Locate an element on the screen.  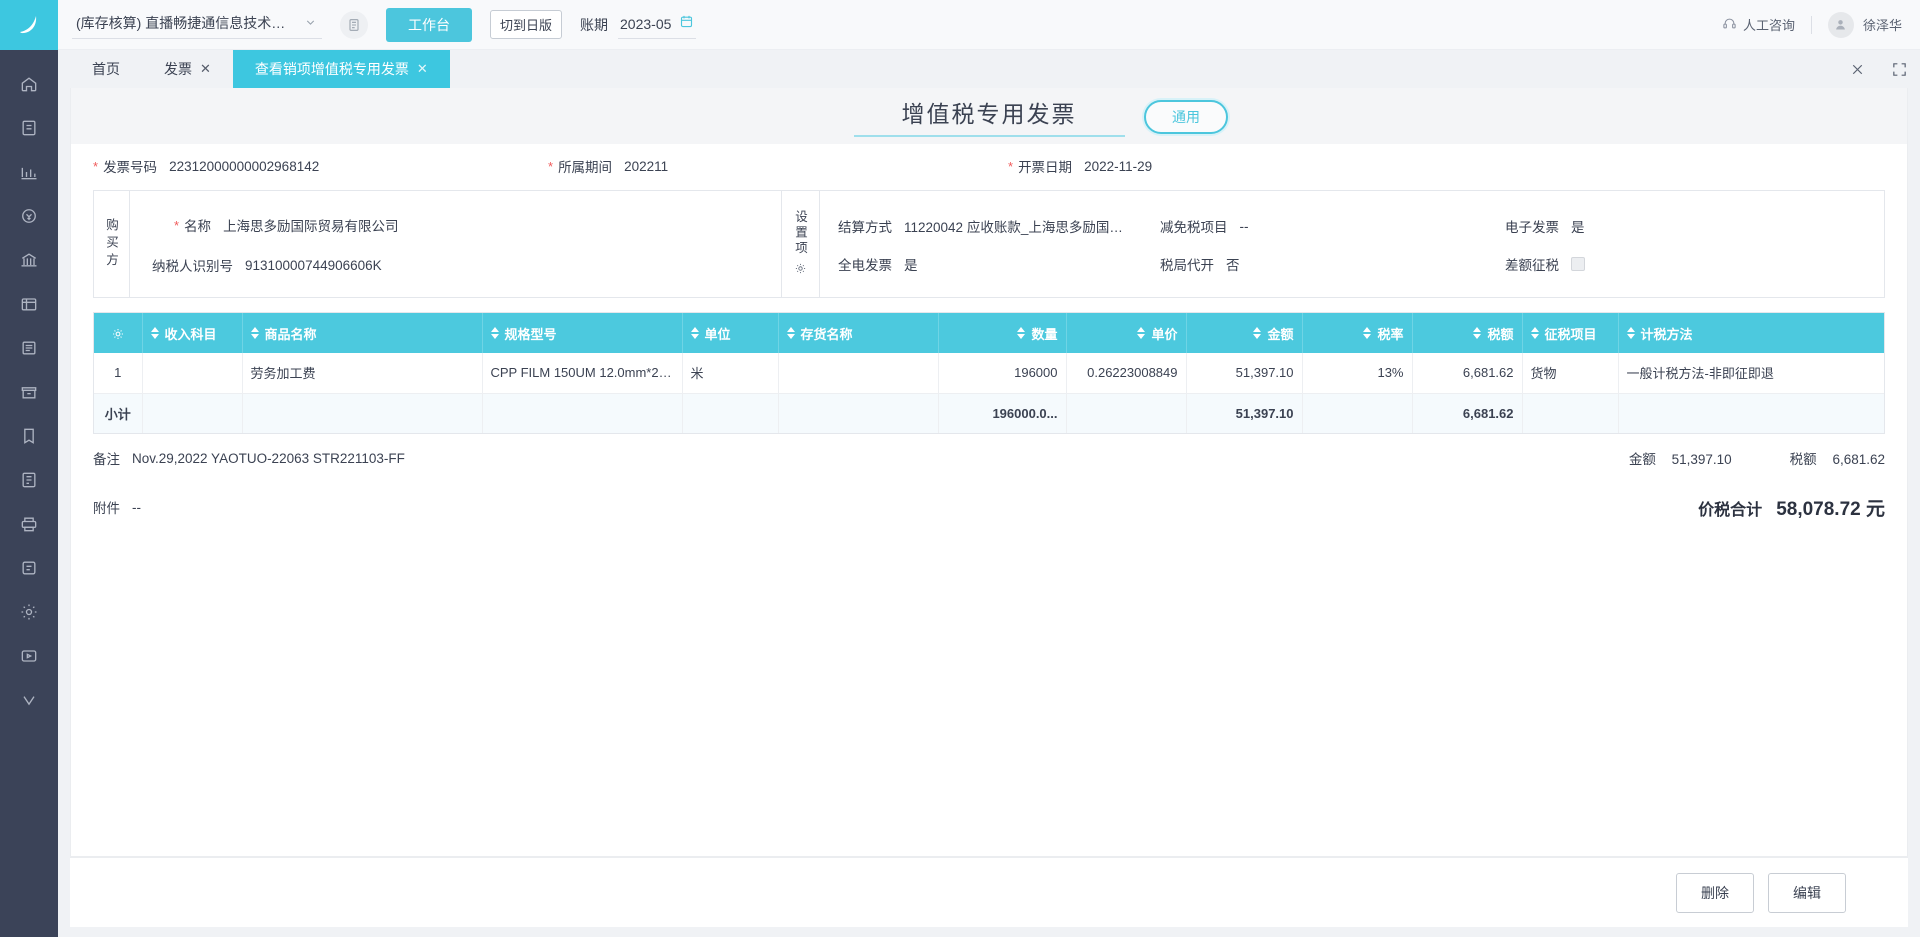
document-title-bar: 增值税专用发票 通用 is located at coordinates (989, 116).